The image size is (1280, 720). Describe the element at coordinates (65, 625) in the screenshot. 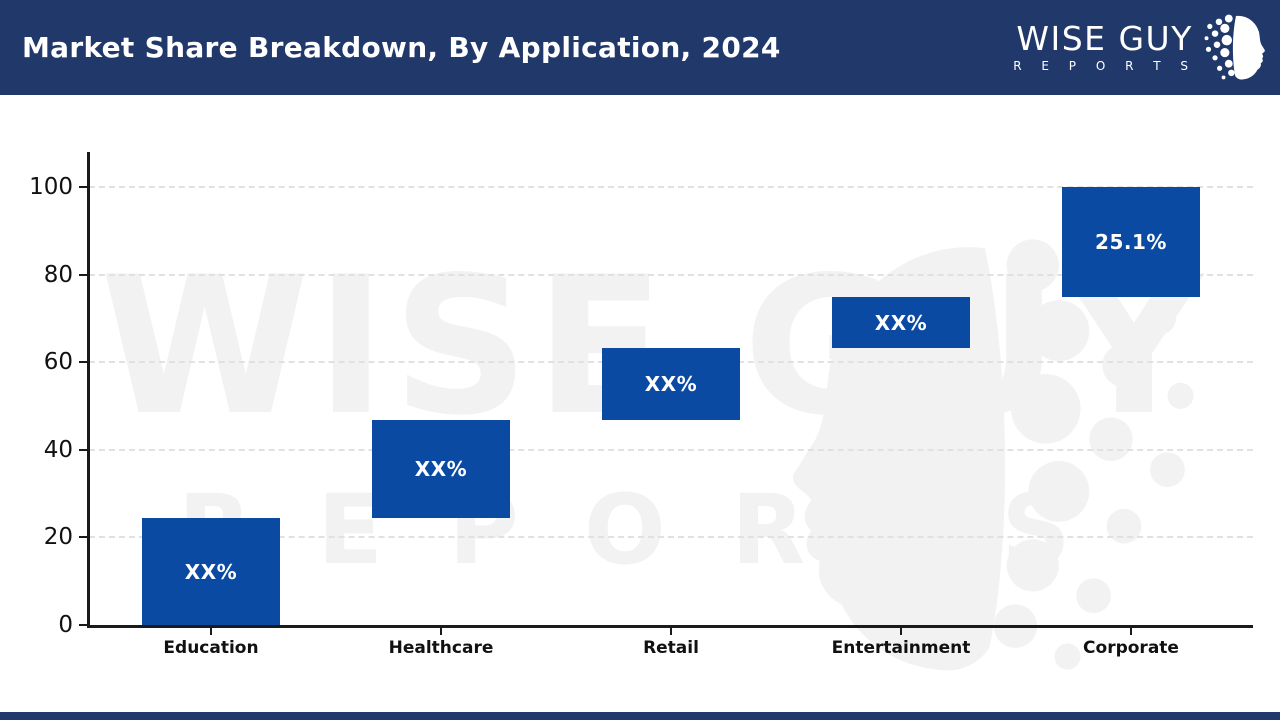

I see `y-tick-label: 0` at that location.